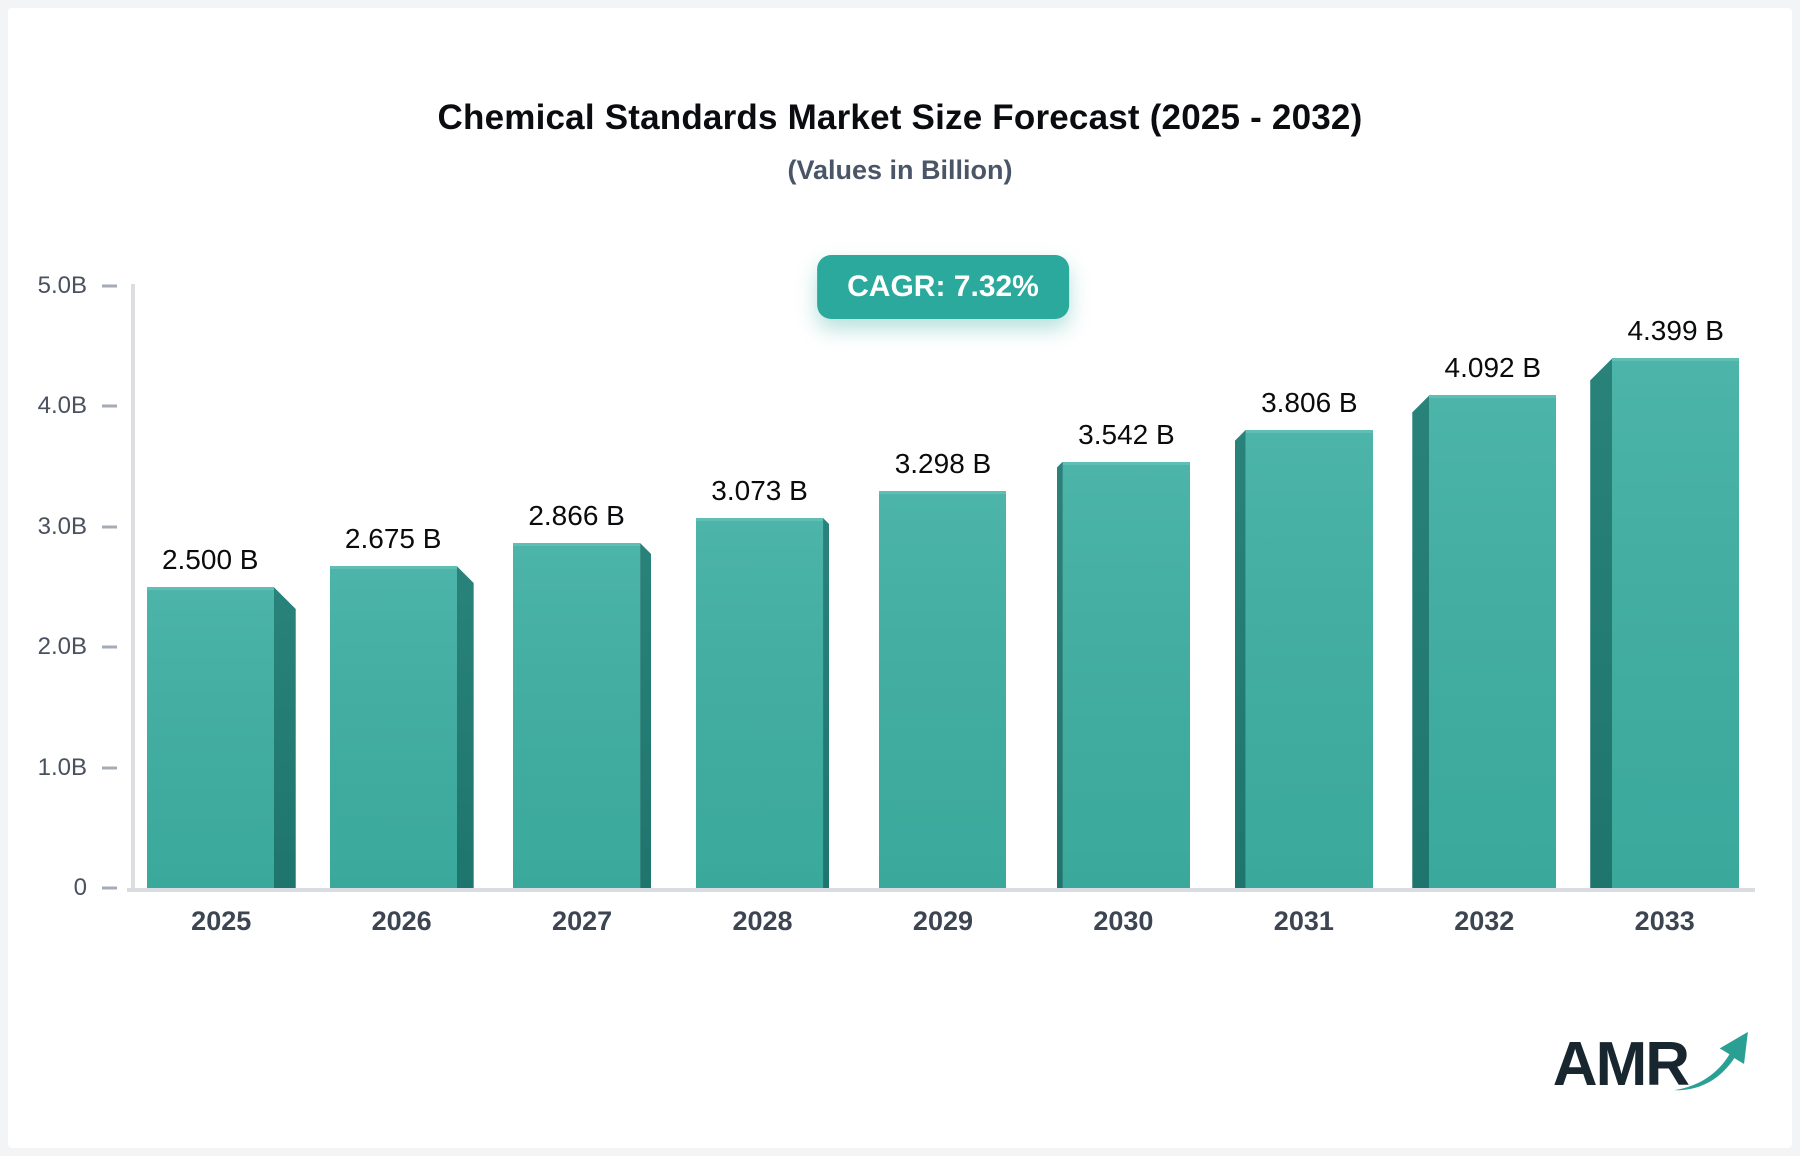 This screenshot has width=1800, height=1156. I want to click on bar-slot-2026: 2.675 B, so click(401, 587).